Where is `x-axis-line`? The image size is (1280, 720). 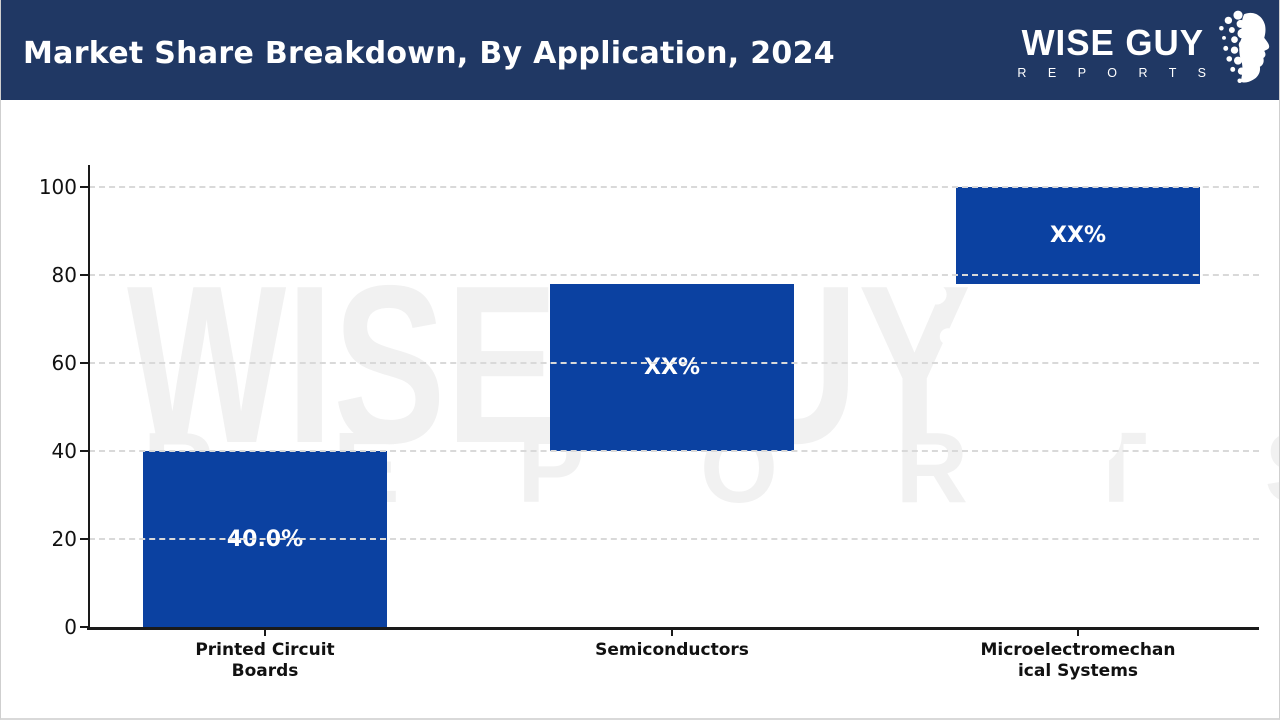 x-axis-line is located at coordinates (673, 628).